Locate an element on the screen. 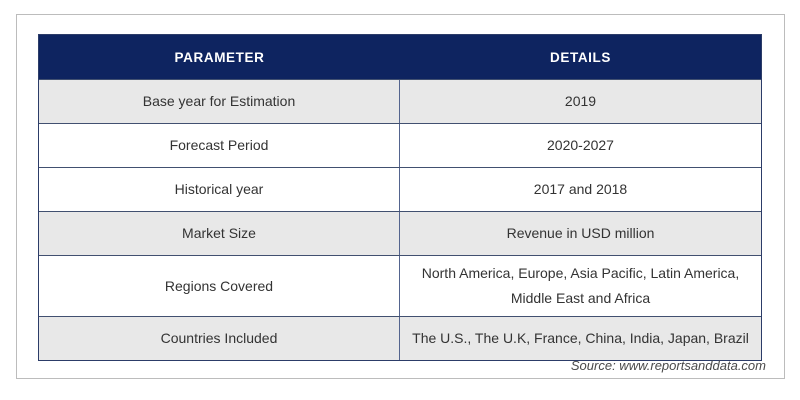 This screenshot has height=400, width=800. header-cell-parameter: PARAMETER is located at coordinates (219, 57).